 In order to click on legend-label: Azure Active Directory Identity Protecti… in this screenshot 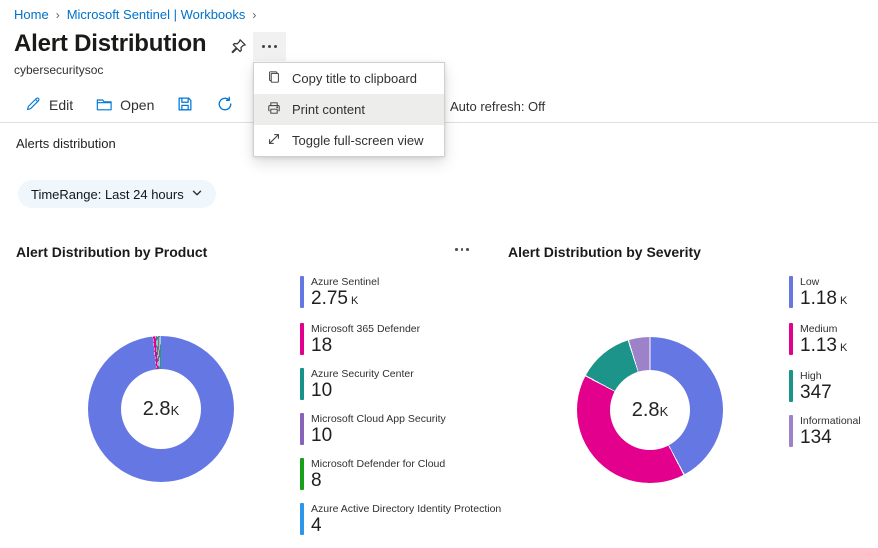, I will do `click(406, 509)`.